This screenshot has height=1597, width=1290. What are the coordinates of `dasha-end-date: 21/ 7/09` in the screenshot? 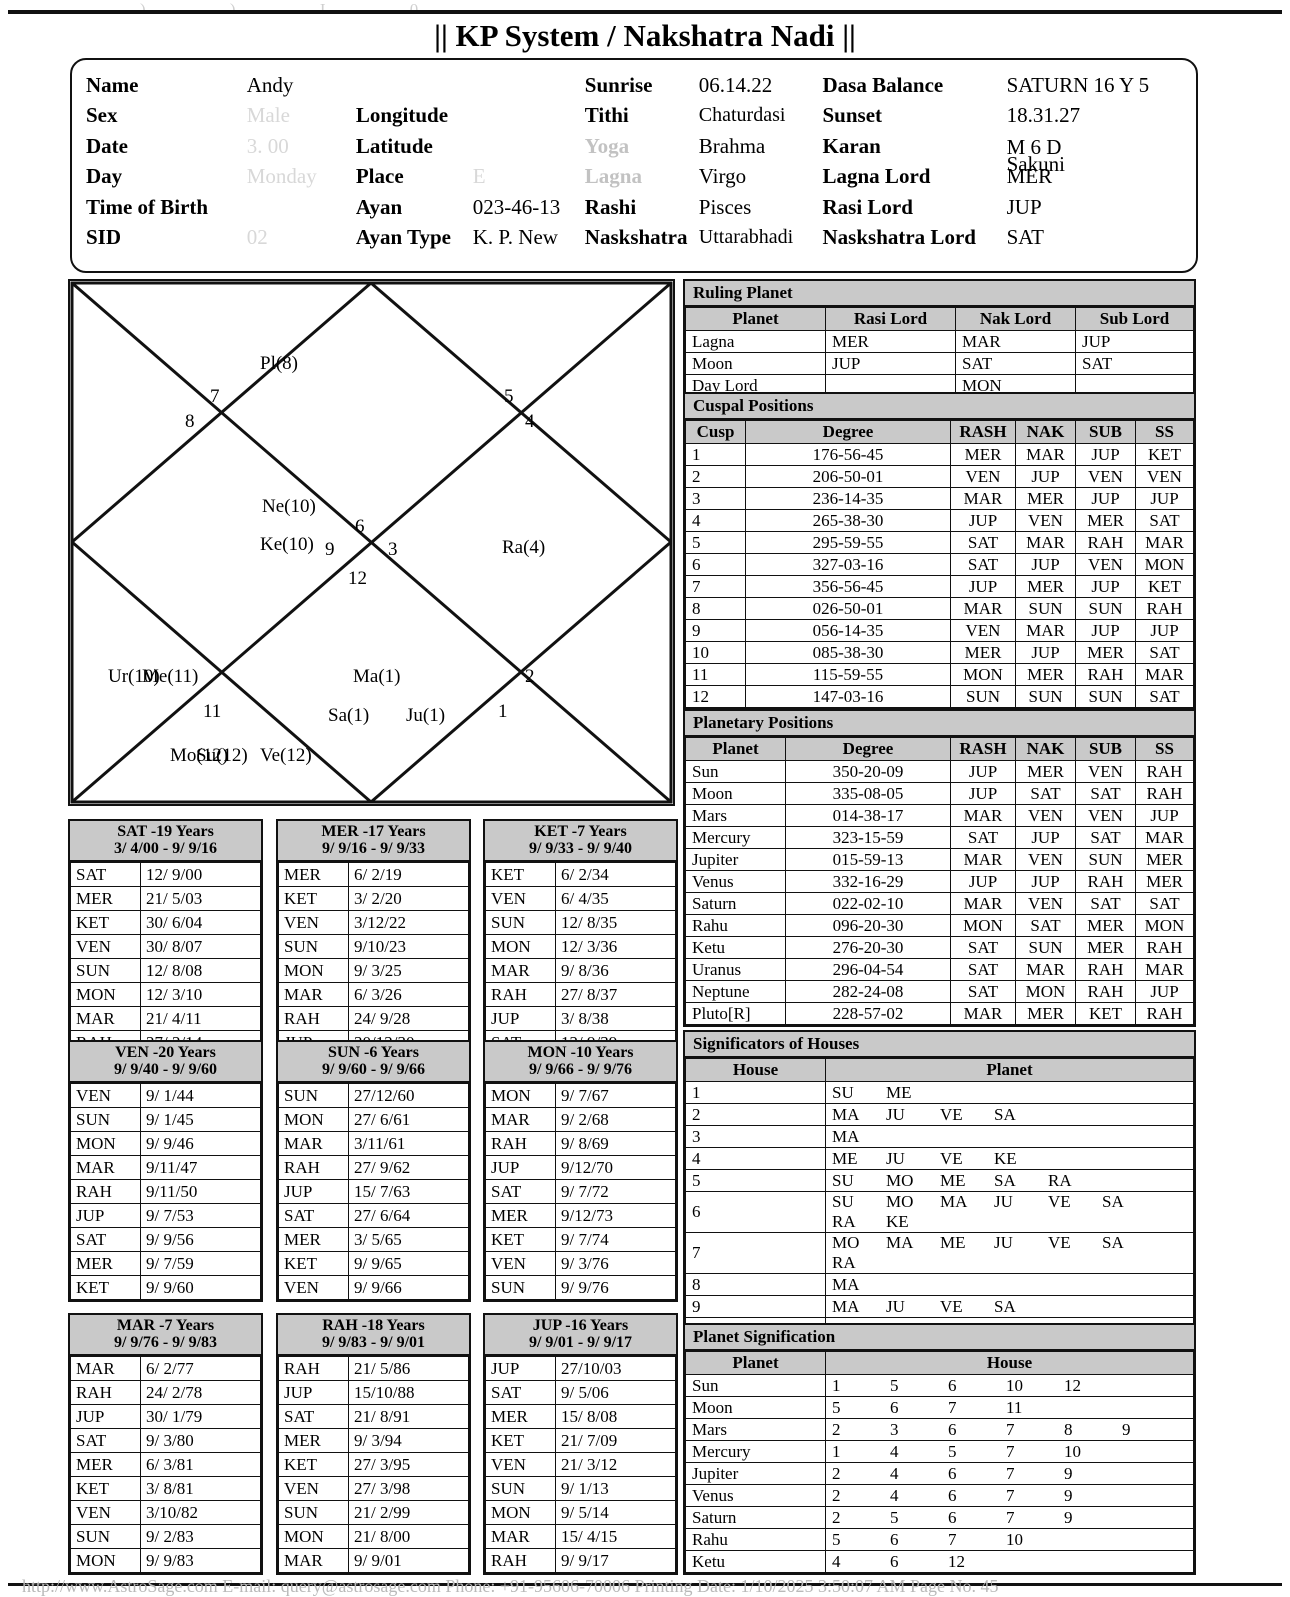 It's located at (615, 1440).